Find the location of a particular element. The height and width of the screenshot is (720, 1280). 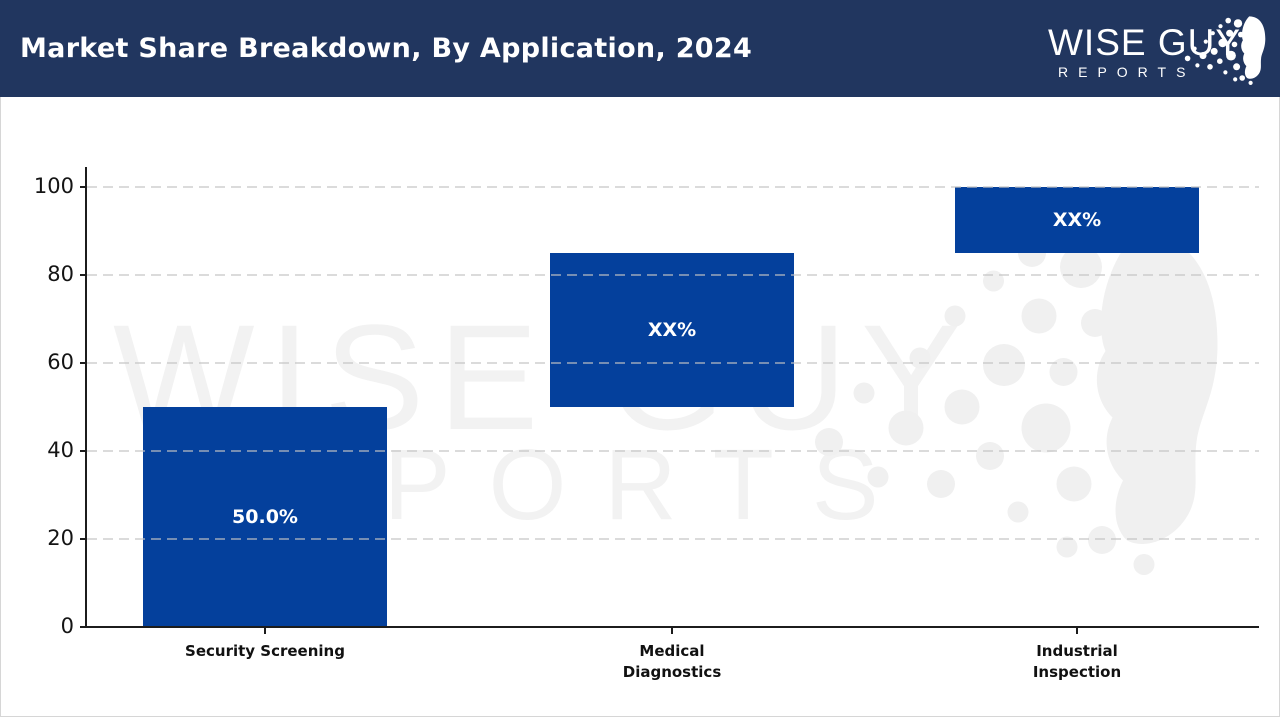

category-label-line: Industrial is located at coordinates (1077, 651).